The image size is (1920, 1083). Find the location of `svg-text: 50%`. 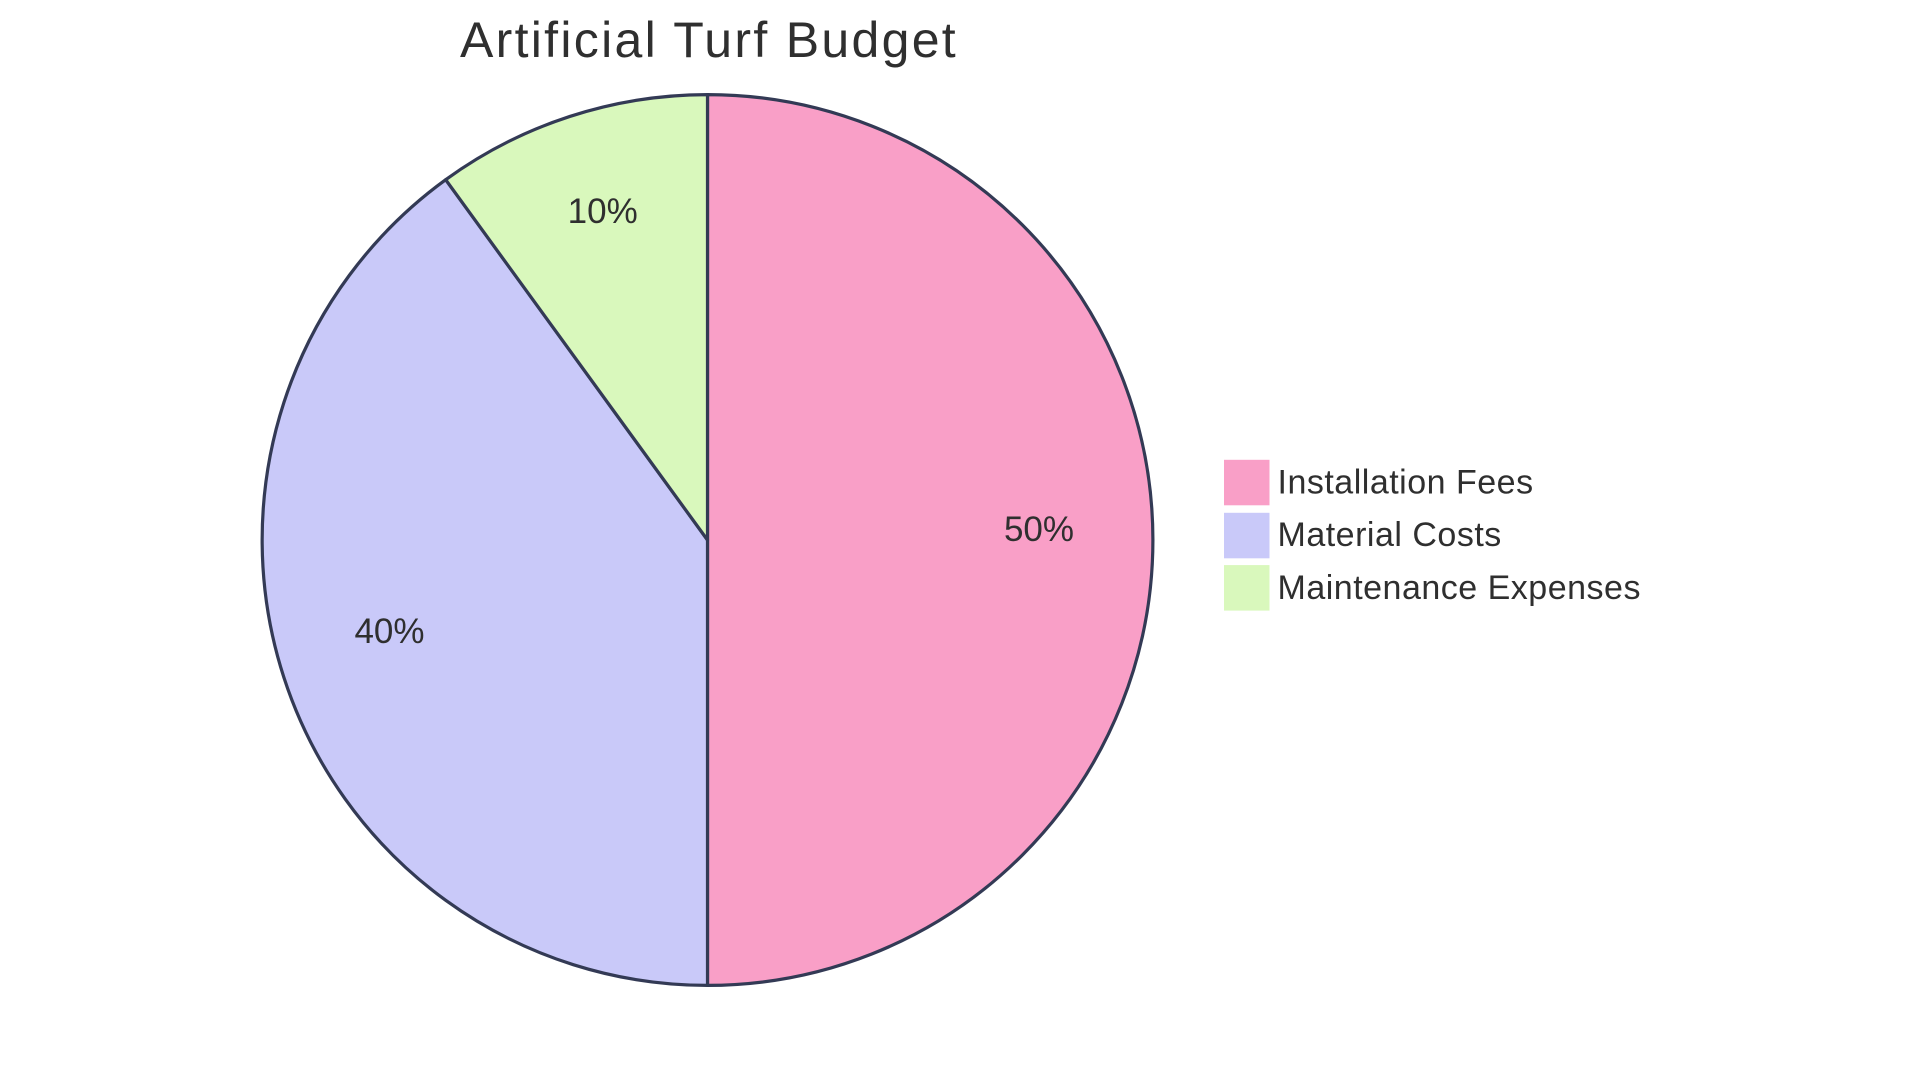

svg-text: 50% is located at coordinates (1039, 529).